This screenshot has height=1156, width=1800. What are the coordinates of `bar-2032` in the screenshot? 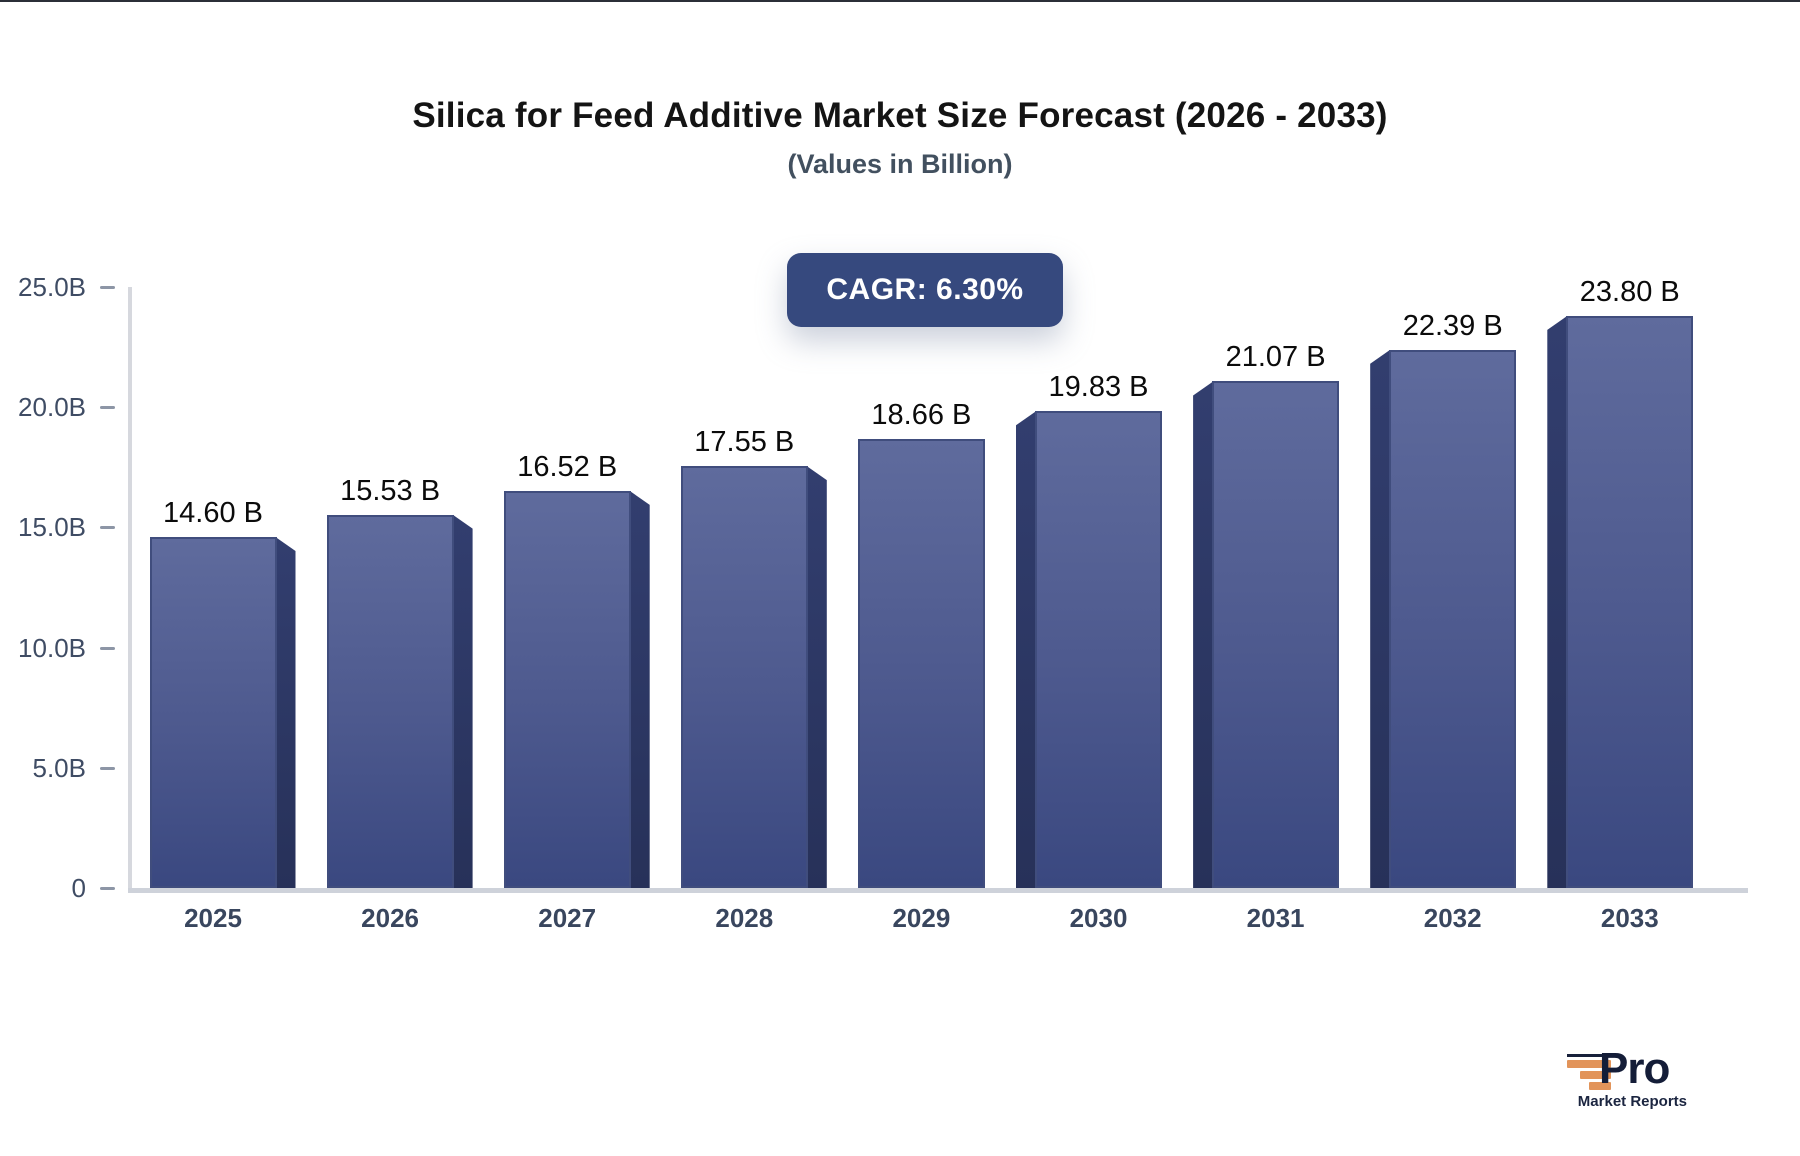 It's located at (1453, 618).